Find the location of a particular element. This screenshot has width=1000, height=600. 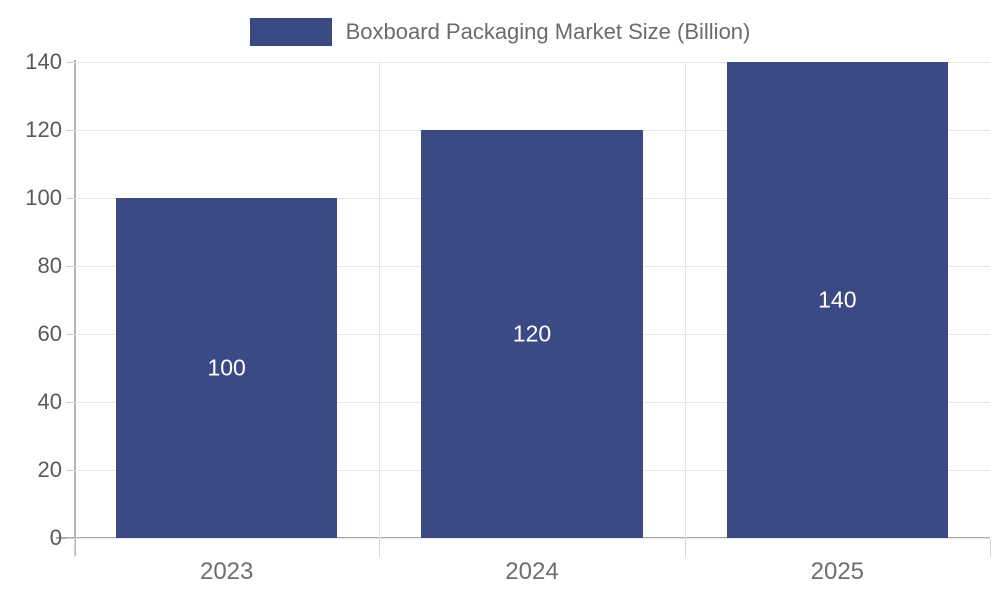

chart-legend: Boxboard Packaging Market Size (Billion) is located at coordinates (500, 32).